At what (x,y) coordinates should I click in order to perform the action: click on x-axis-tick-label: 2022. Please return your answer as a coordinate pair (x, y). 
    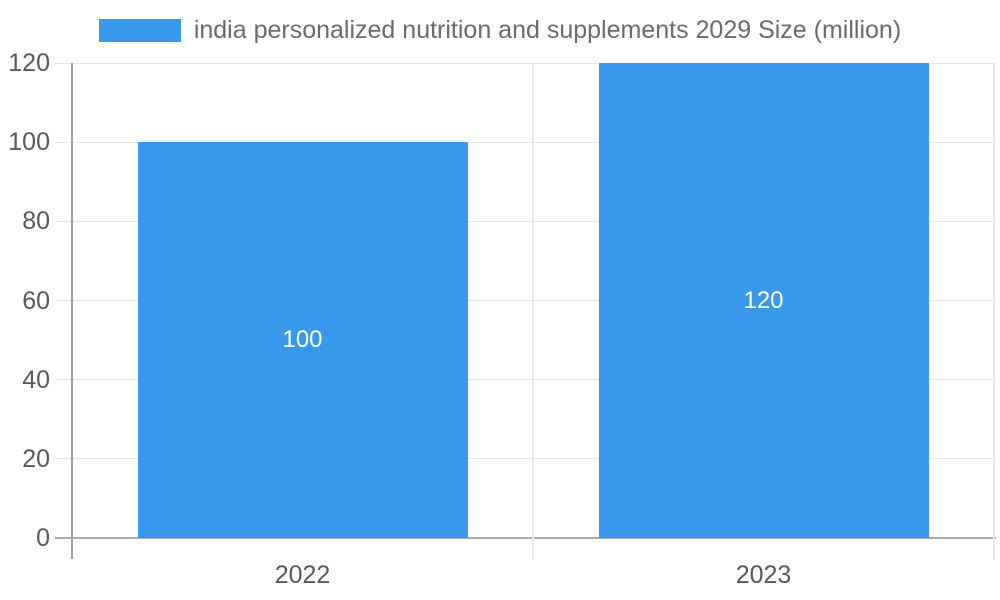
    Looking at the image, I should click on (302, 575).